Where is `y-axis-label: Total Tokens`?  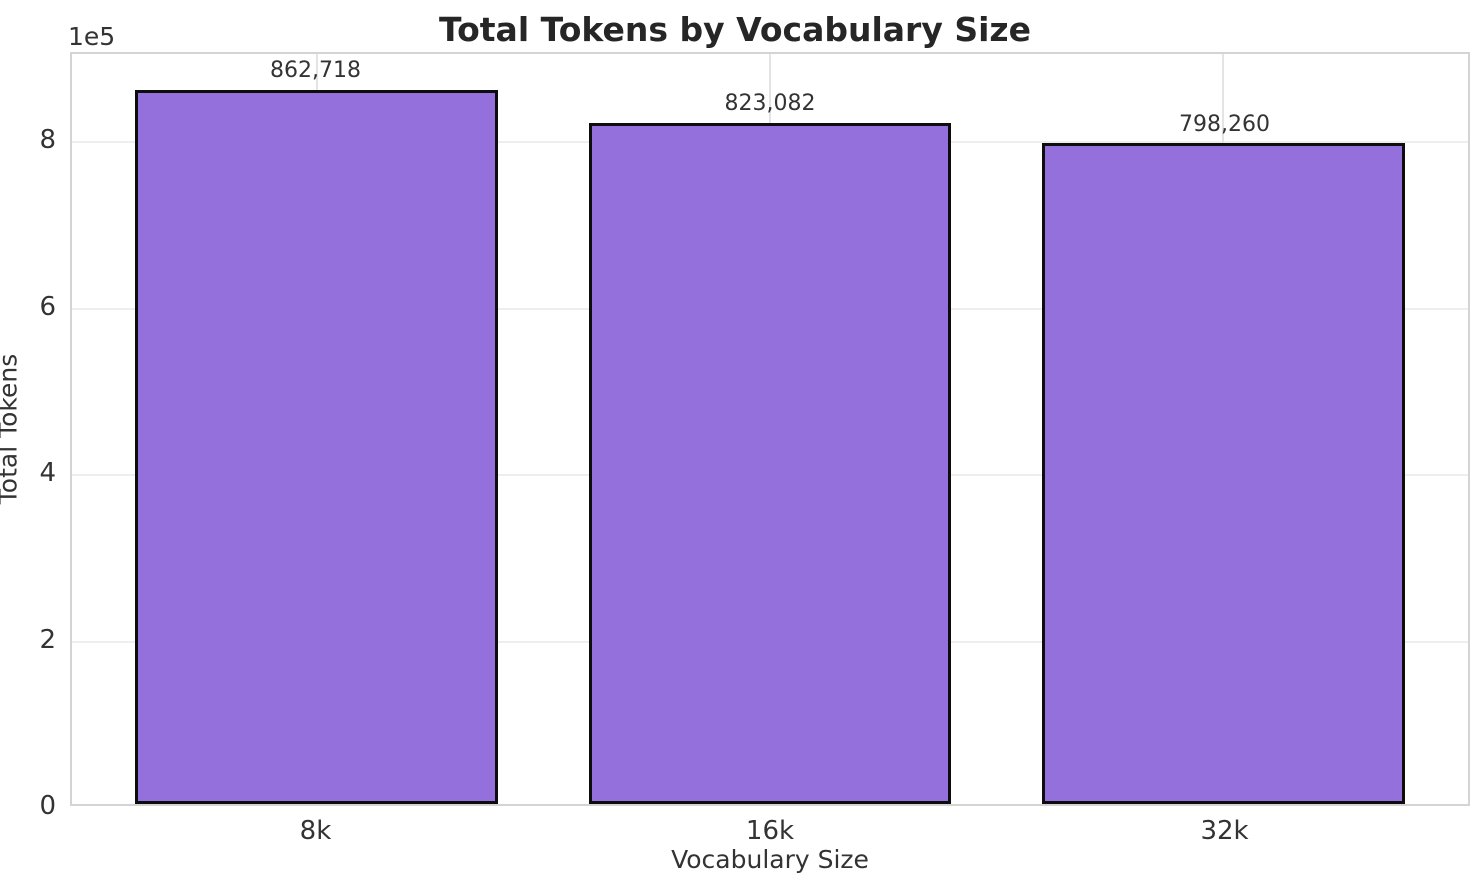 y-axis-label: Total Tokens is located at coordinates (11, 429).